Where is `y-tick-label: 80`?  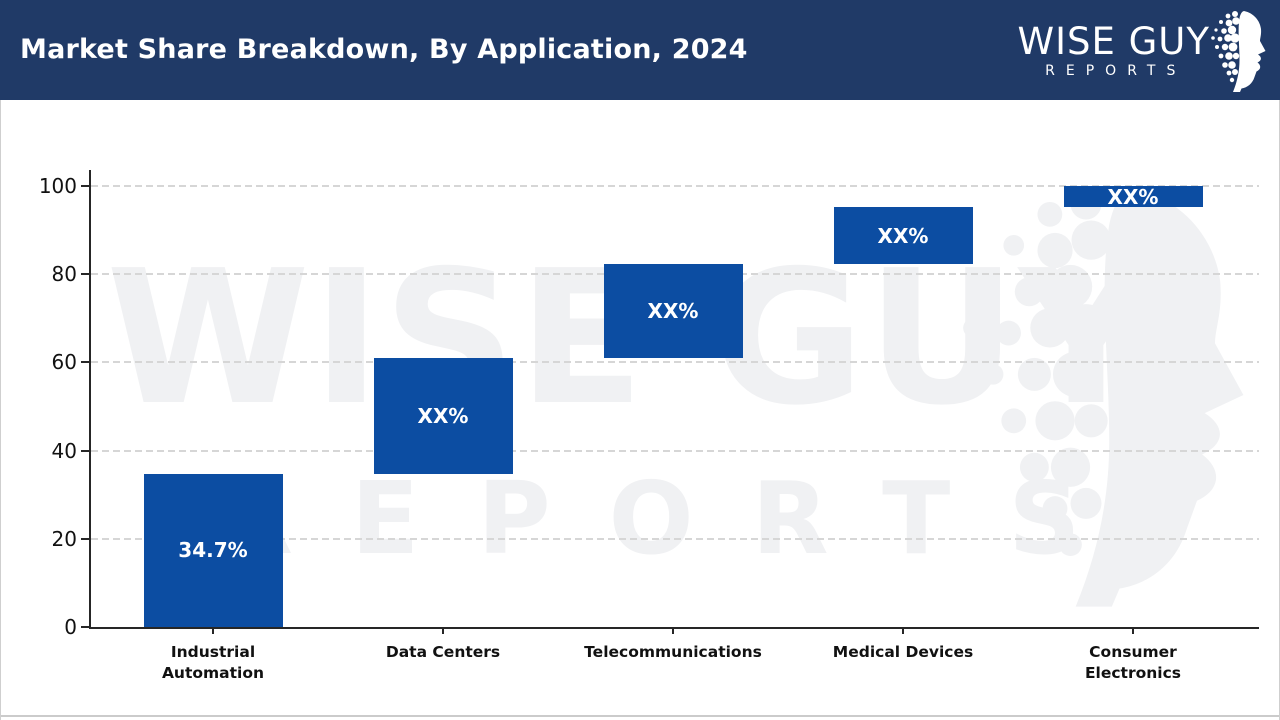
y-tick-label: 80 is located at coordinates (64, 274).